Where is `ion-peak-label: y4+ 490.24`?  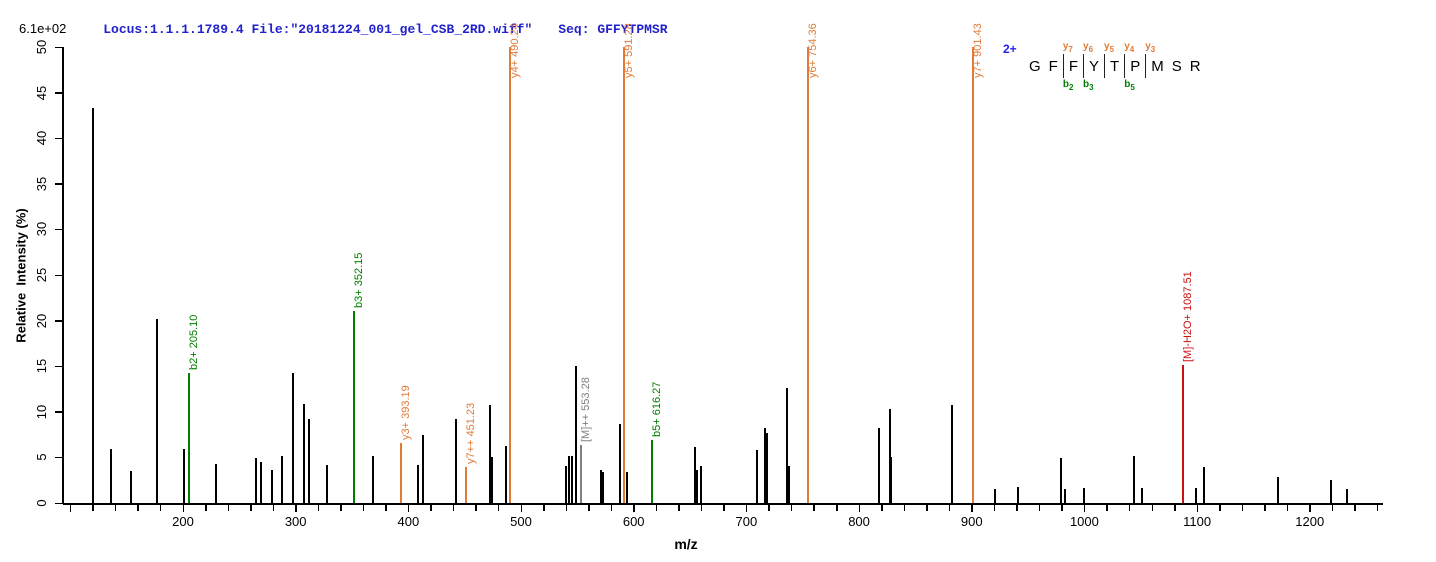 ion-peak-label: y4+ 490.24 is located at coordinates (515, 50).